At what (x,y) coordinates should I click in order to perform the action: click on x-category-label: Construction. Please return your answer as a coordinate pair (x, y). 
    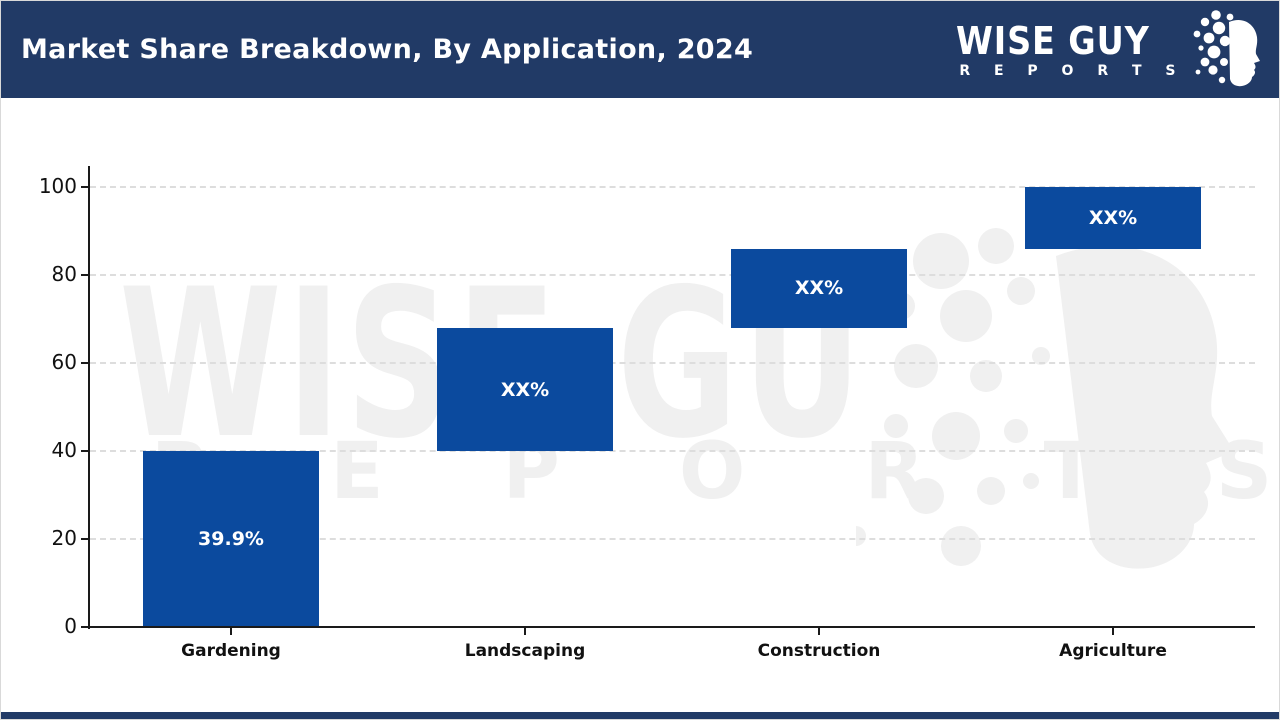
    Looking at the image, I should click on (819, 651).